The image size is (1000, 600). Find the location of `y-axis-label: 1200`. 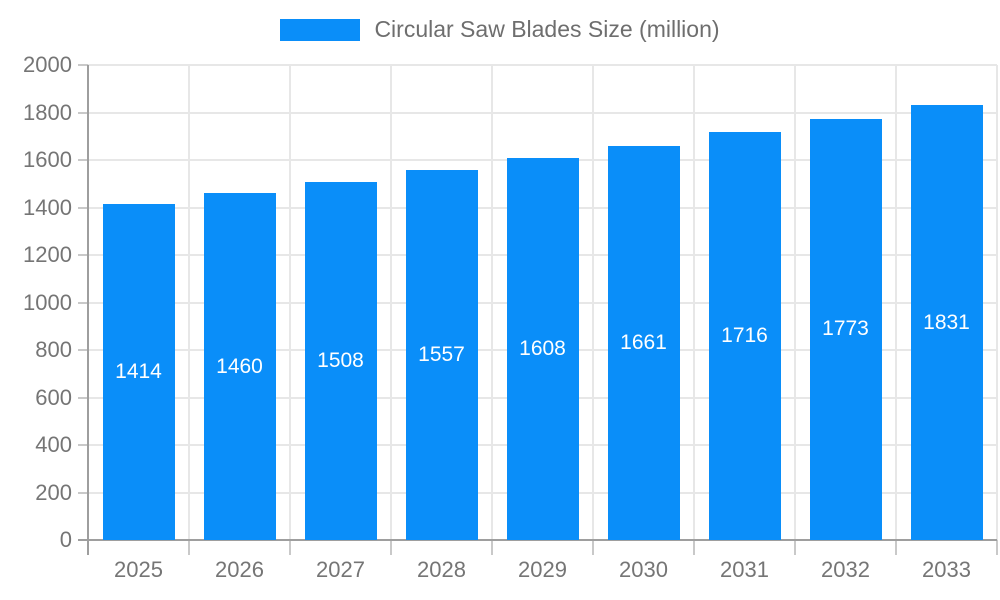

y-axis-label: 1200 is located at coordinates (47, 254).